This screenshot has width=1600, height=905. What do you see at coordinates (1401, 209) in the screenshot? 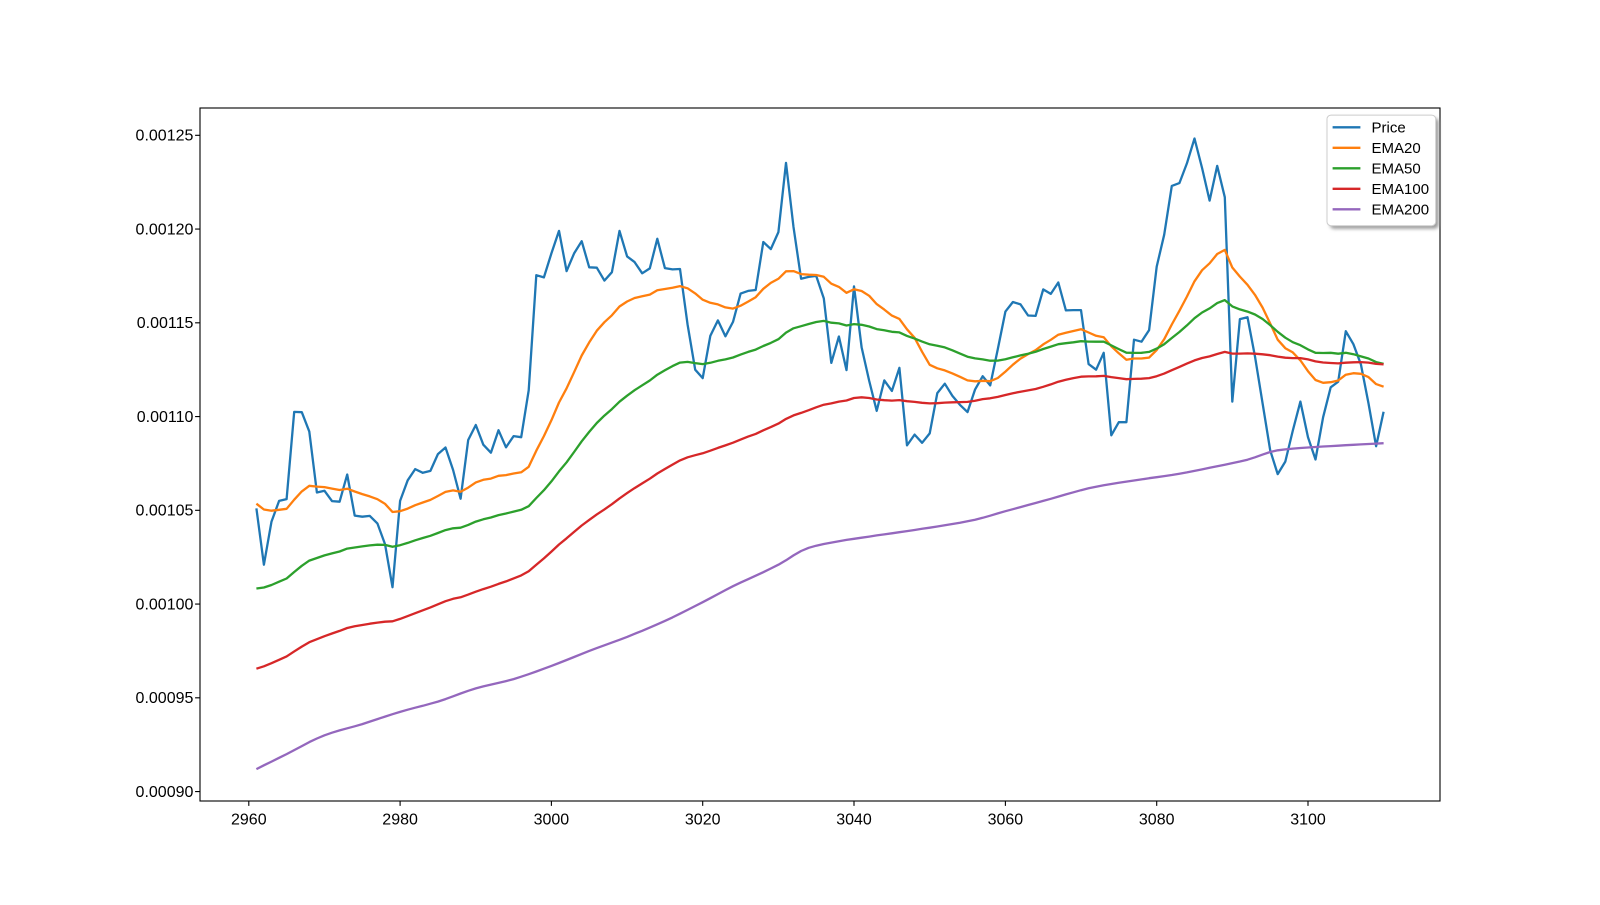
I see `svg-text: EMA200` at bounding box center [1401, 209].